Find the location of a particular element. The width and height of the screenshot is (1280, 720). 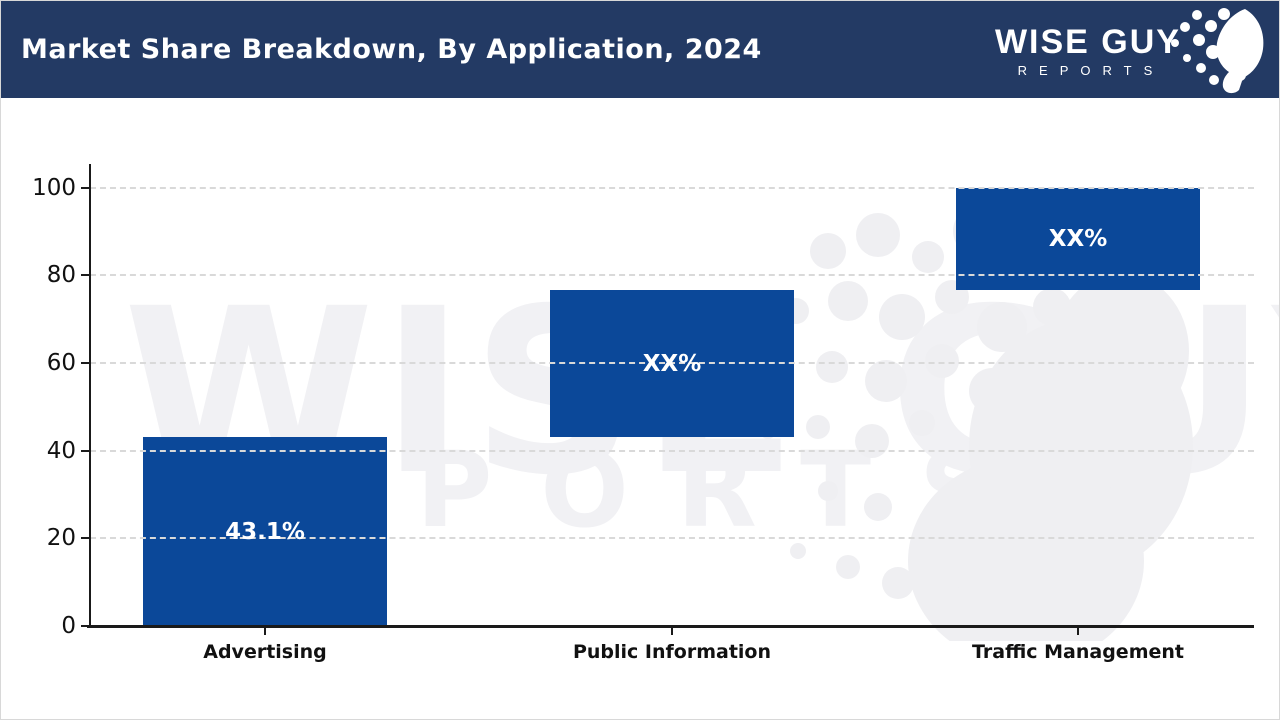

brand-face-icon is located at coordinates (1217, 51).